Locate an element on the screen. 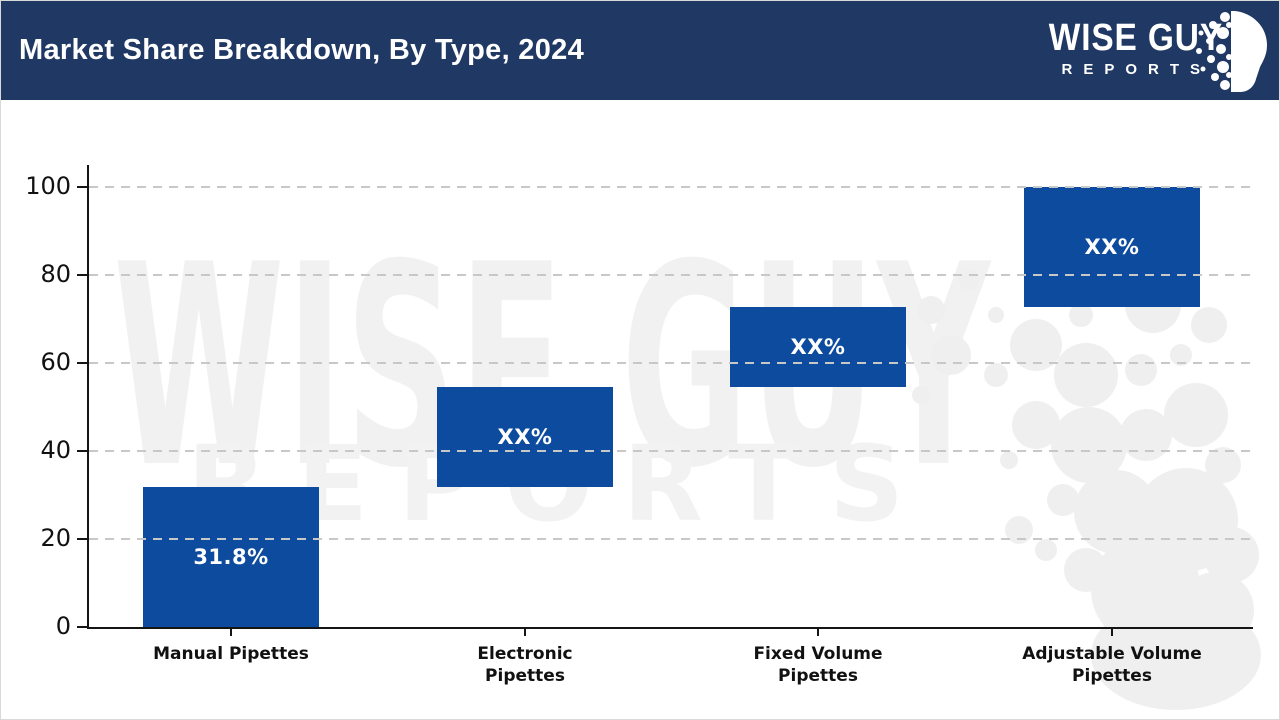 This screenshot has height=720, width=1280. x-axis-line is located at coordinates (670, 628).